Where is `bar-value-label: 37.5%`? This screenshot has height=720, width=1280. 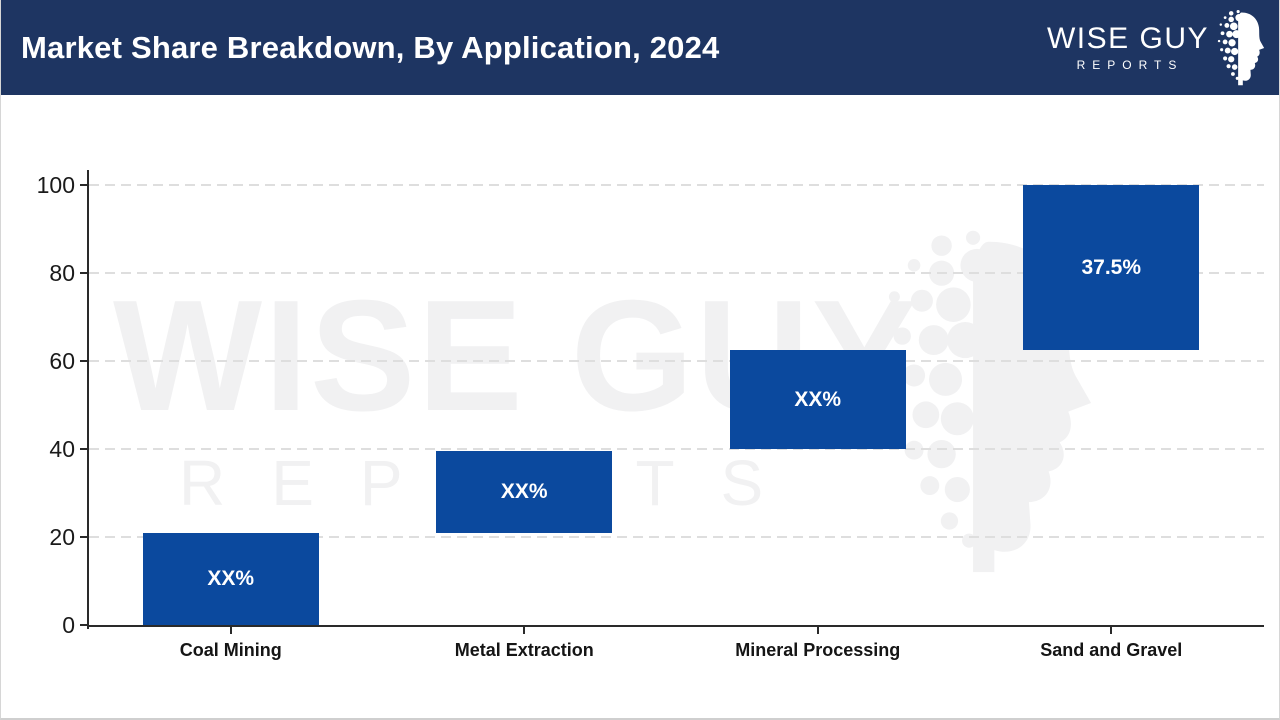 bar-value-label: 37.5% is located at coordinates (1111, 267).